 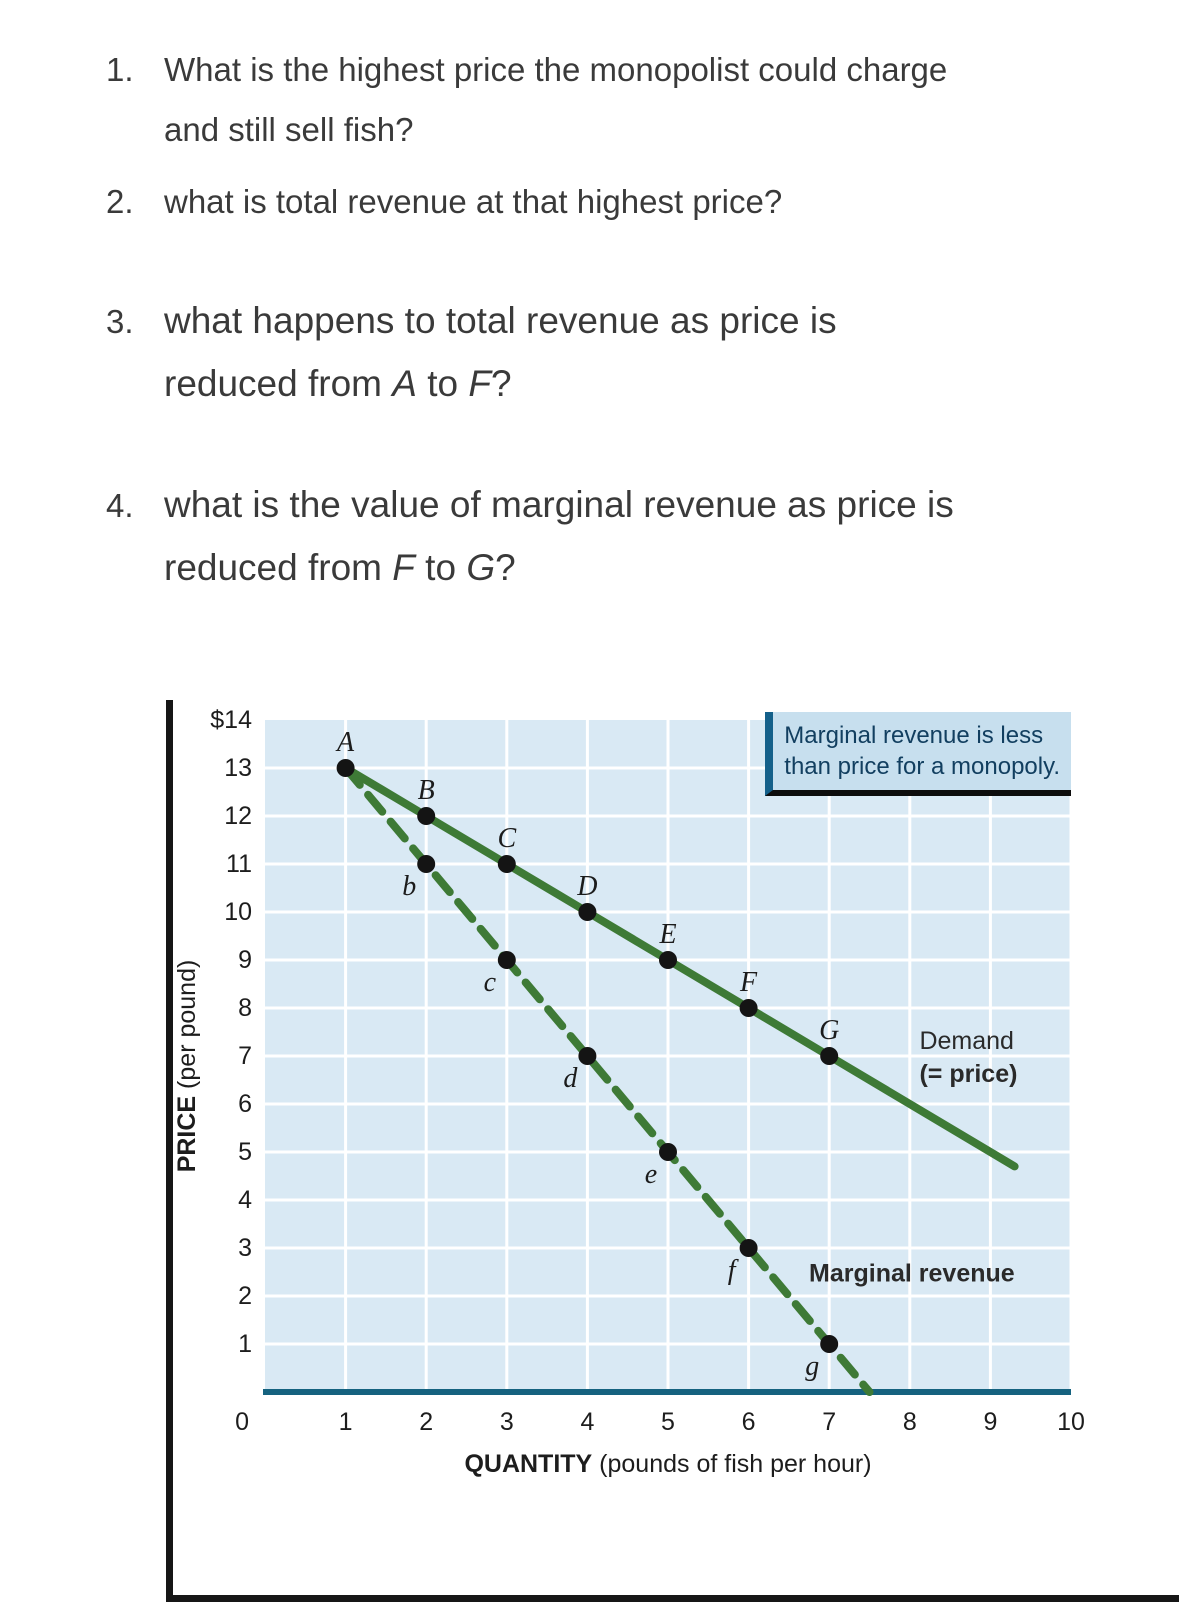 I want to click on callout-line-1: Marginal revenue is less, so click(x=914, y=735).